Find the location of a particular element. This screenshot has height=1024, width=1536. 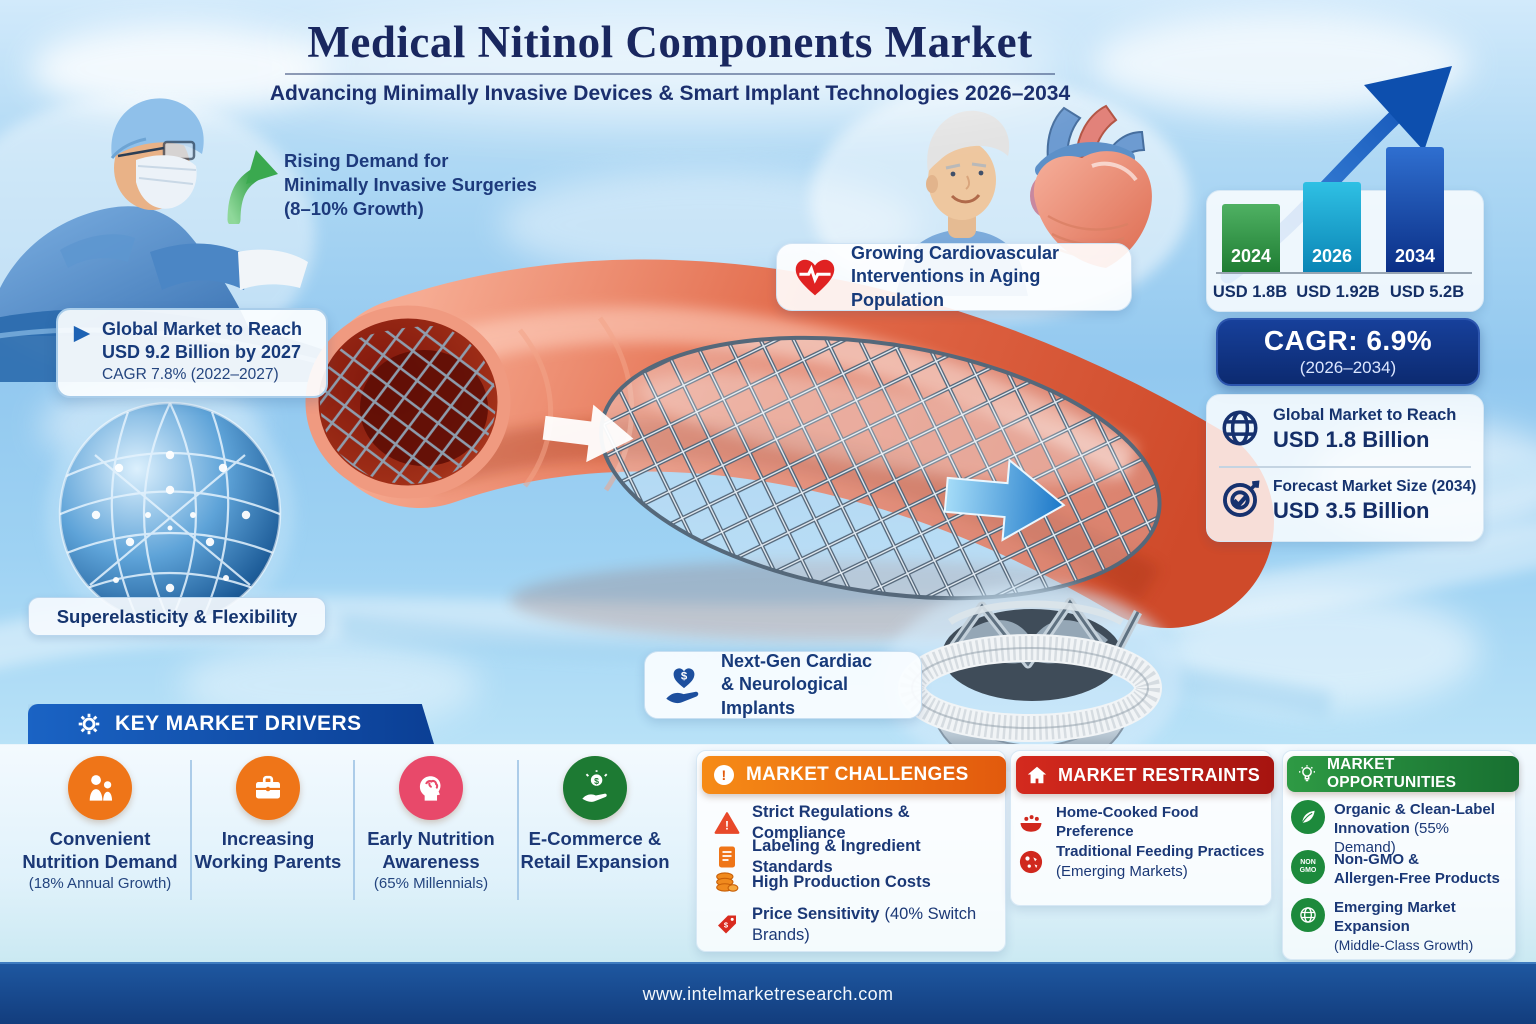

market-opportunities-header: MARKET OPPORTUNITIES is located at coordinates (1403, 774).